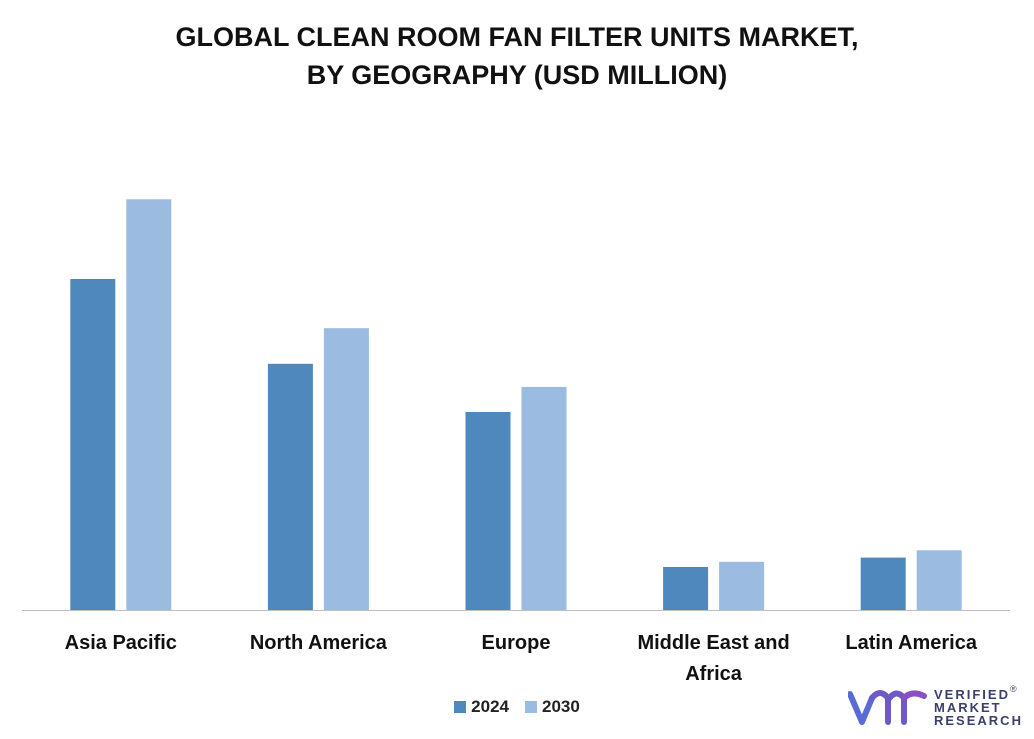 This screenshot has height=739, width=1034. I want to click on bar-2-2024, so click(488, 511).